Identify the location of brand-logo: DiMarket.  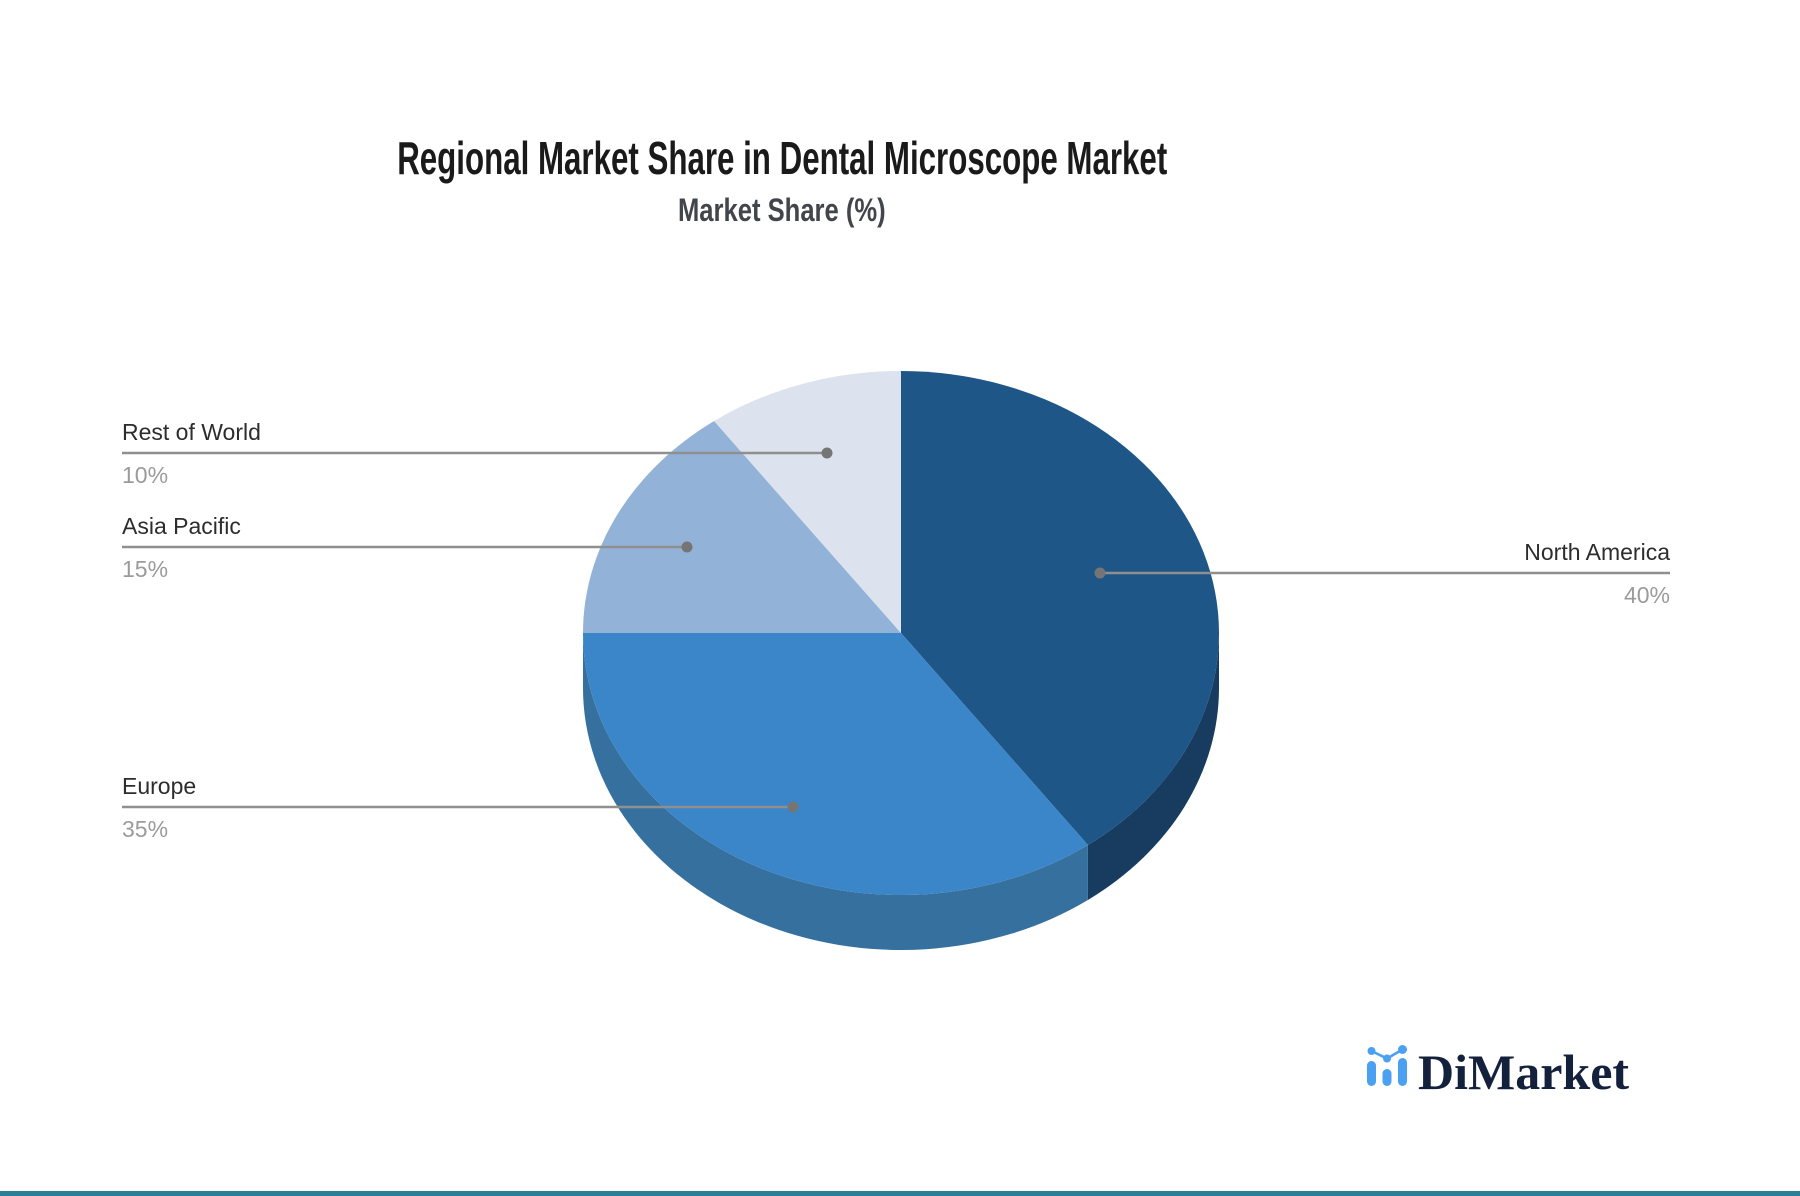
(1497, 1074).